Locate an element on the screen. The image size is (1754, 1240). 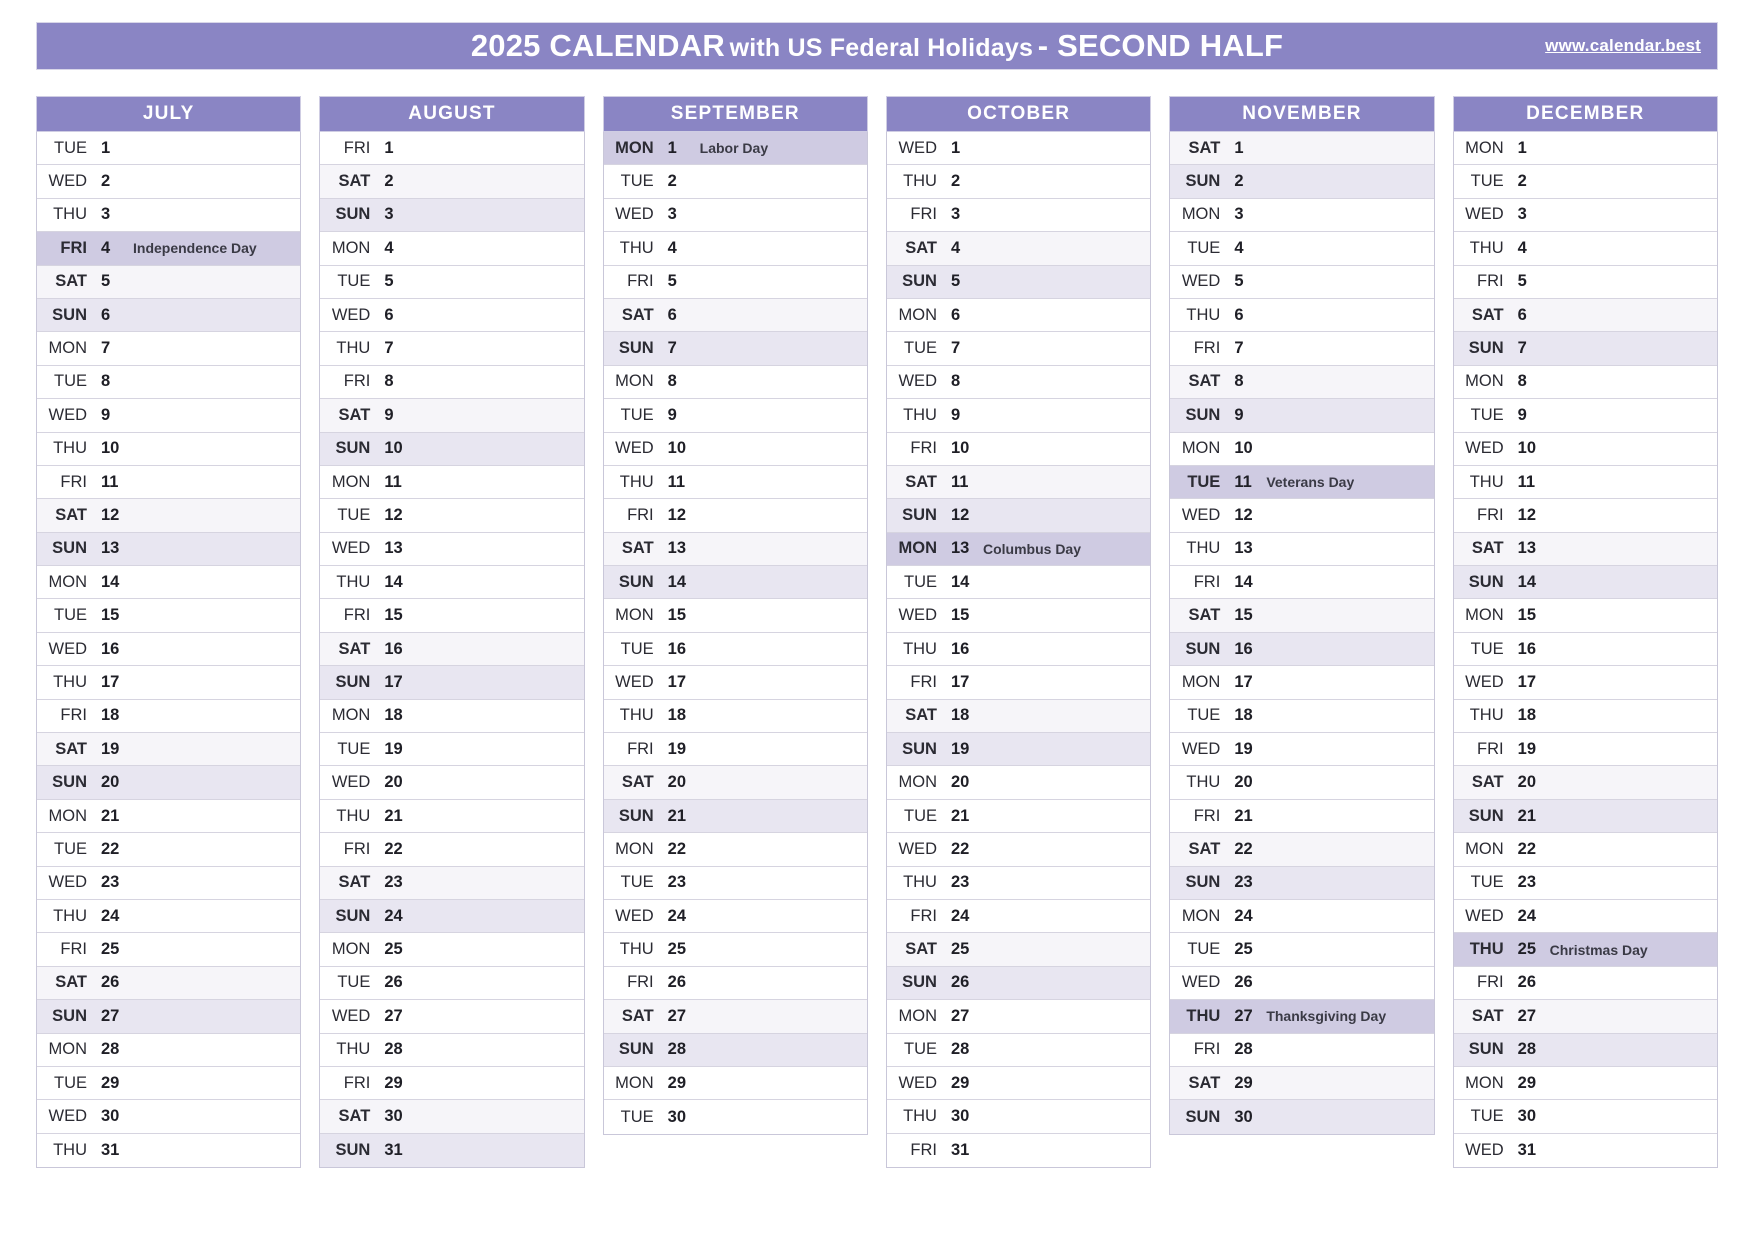
day-row: FRI 18 is located at coordinates (169, 716).